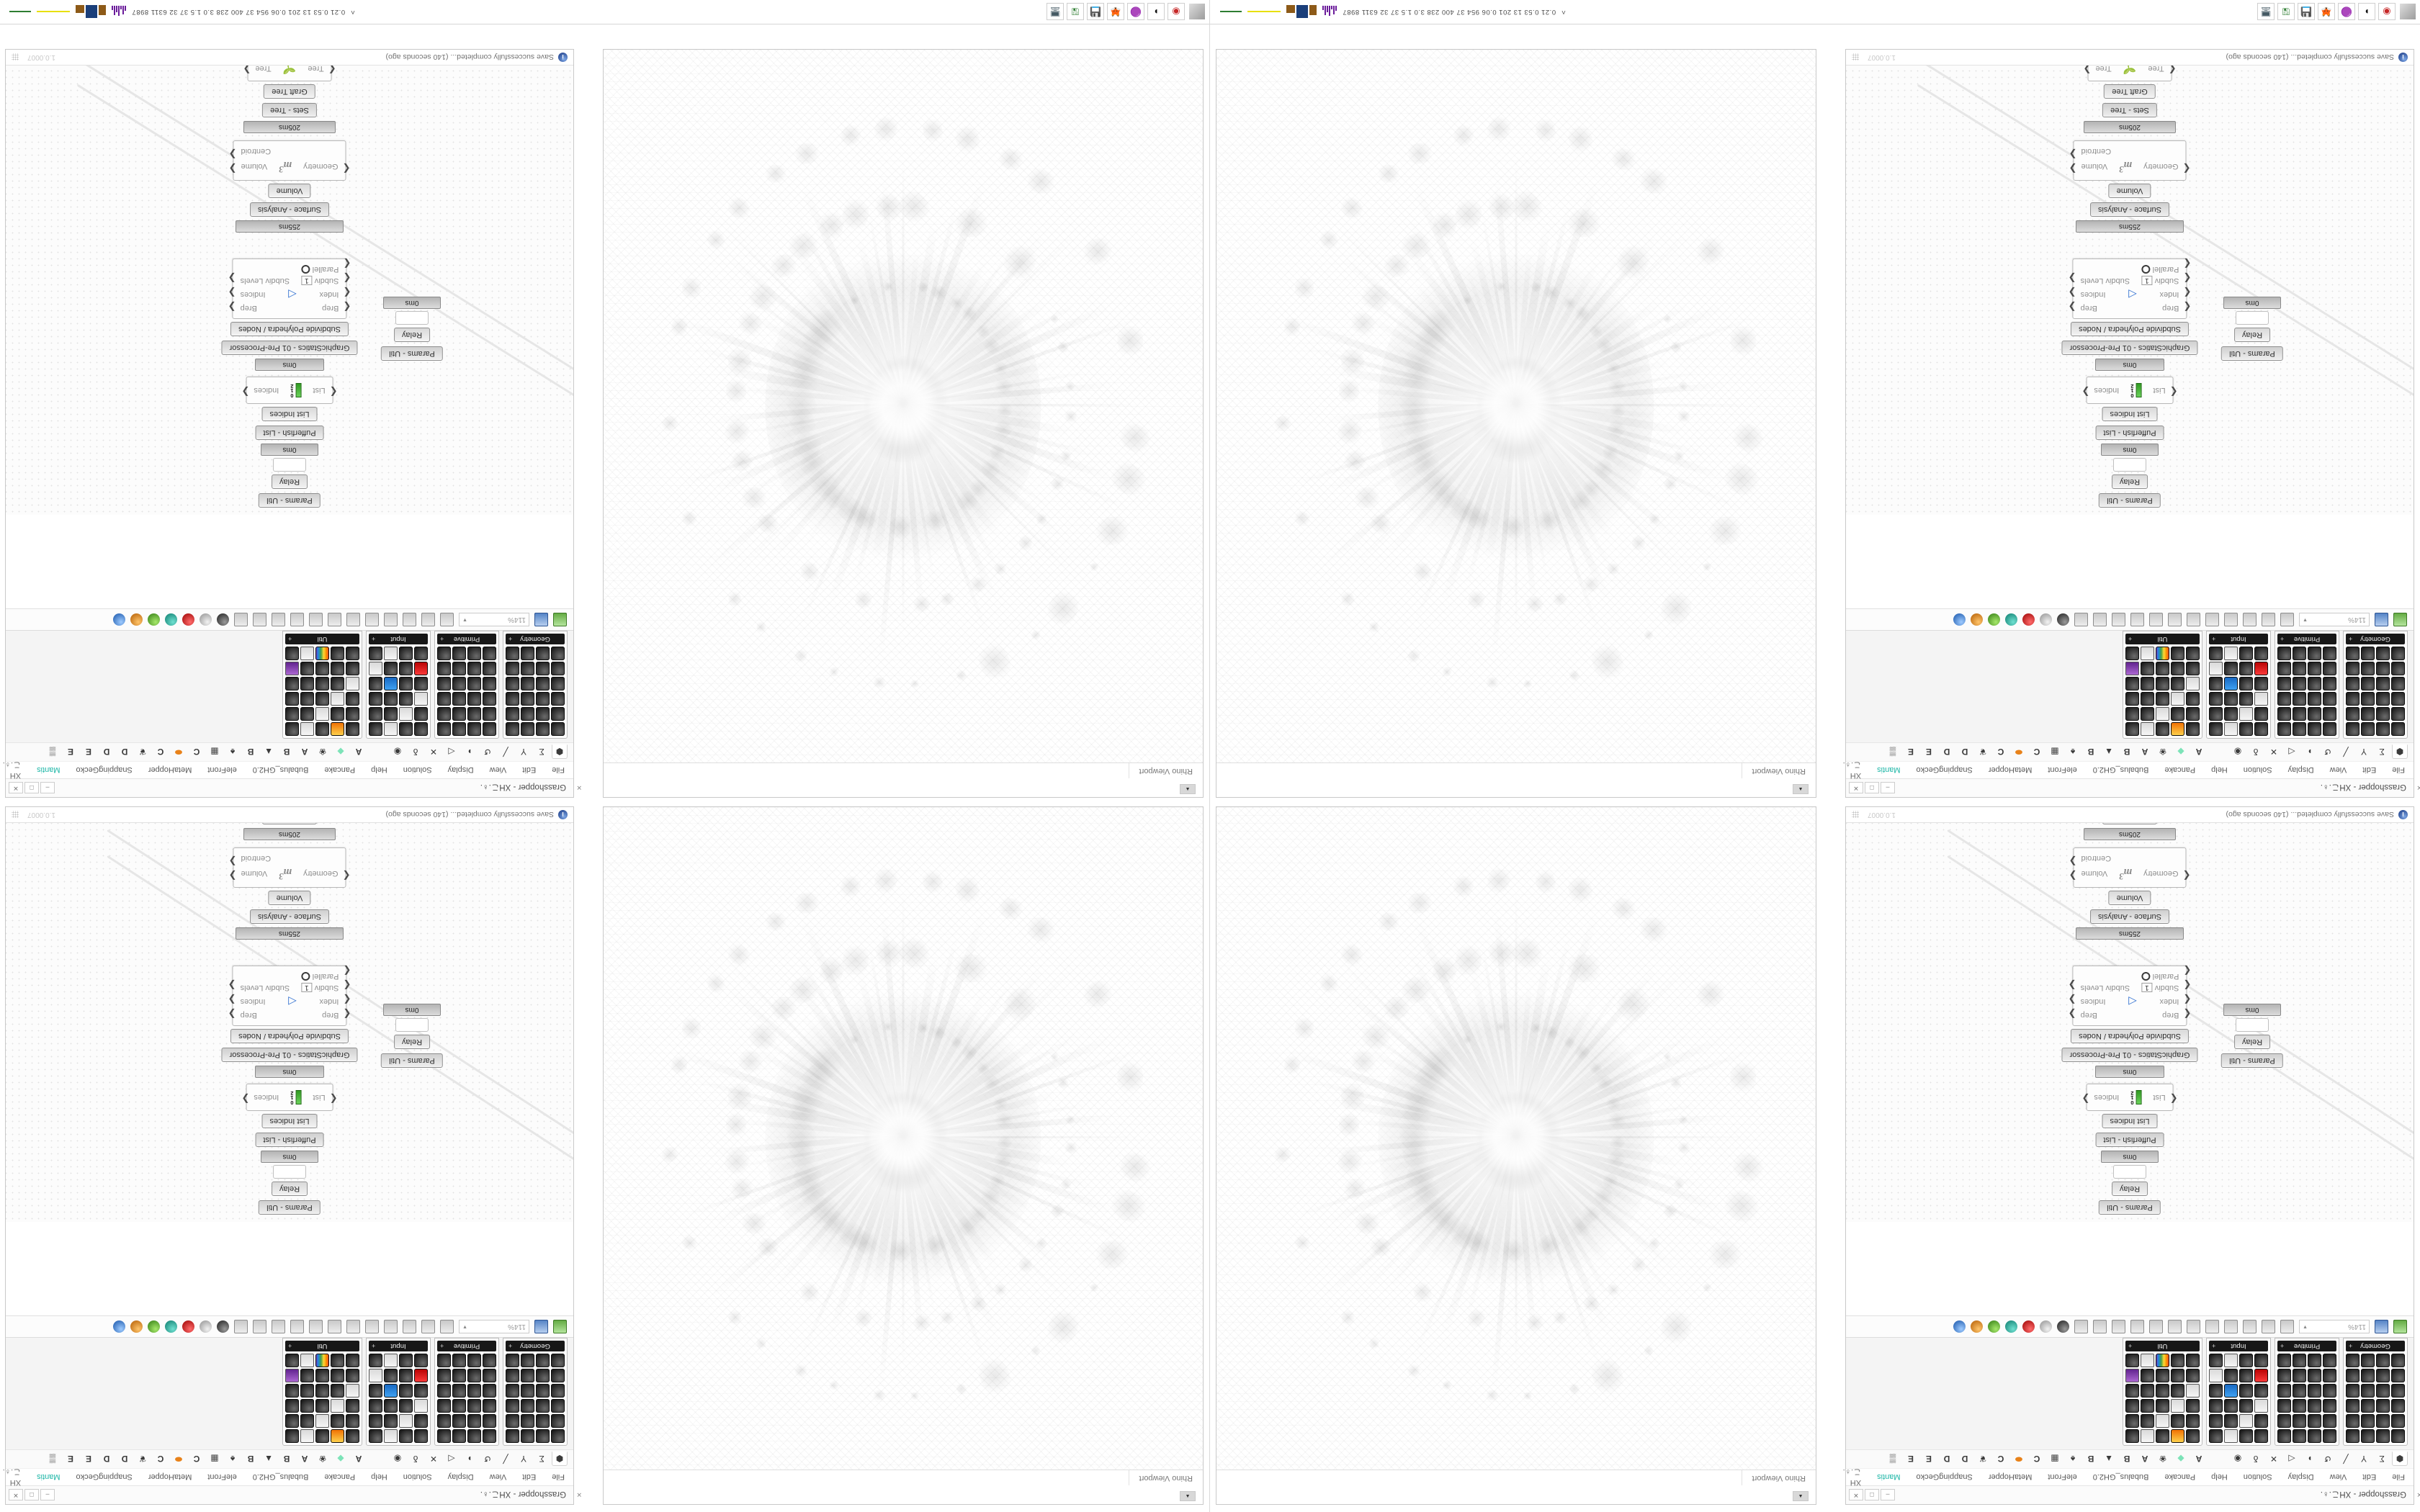  Describe the element at coordinates (2062, 1477) in the screenshot. I see `menu-item-elefront: eleFront` at that location.